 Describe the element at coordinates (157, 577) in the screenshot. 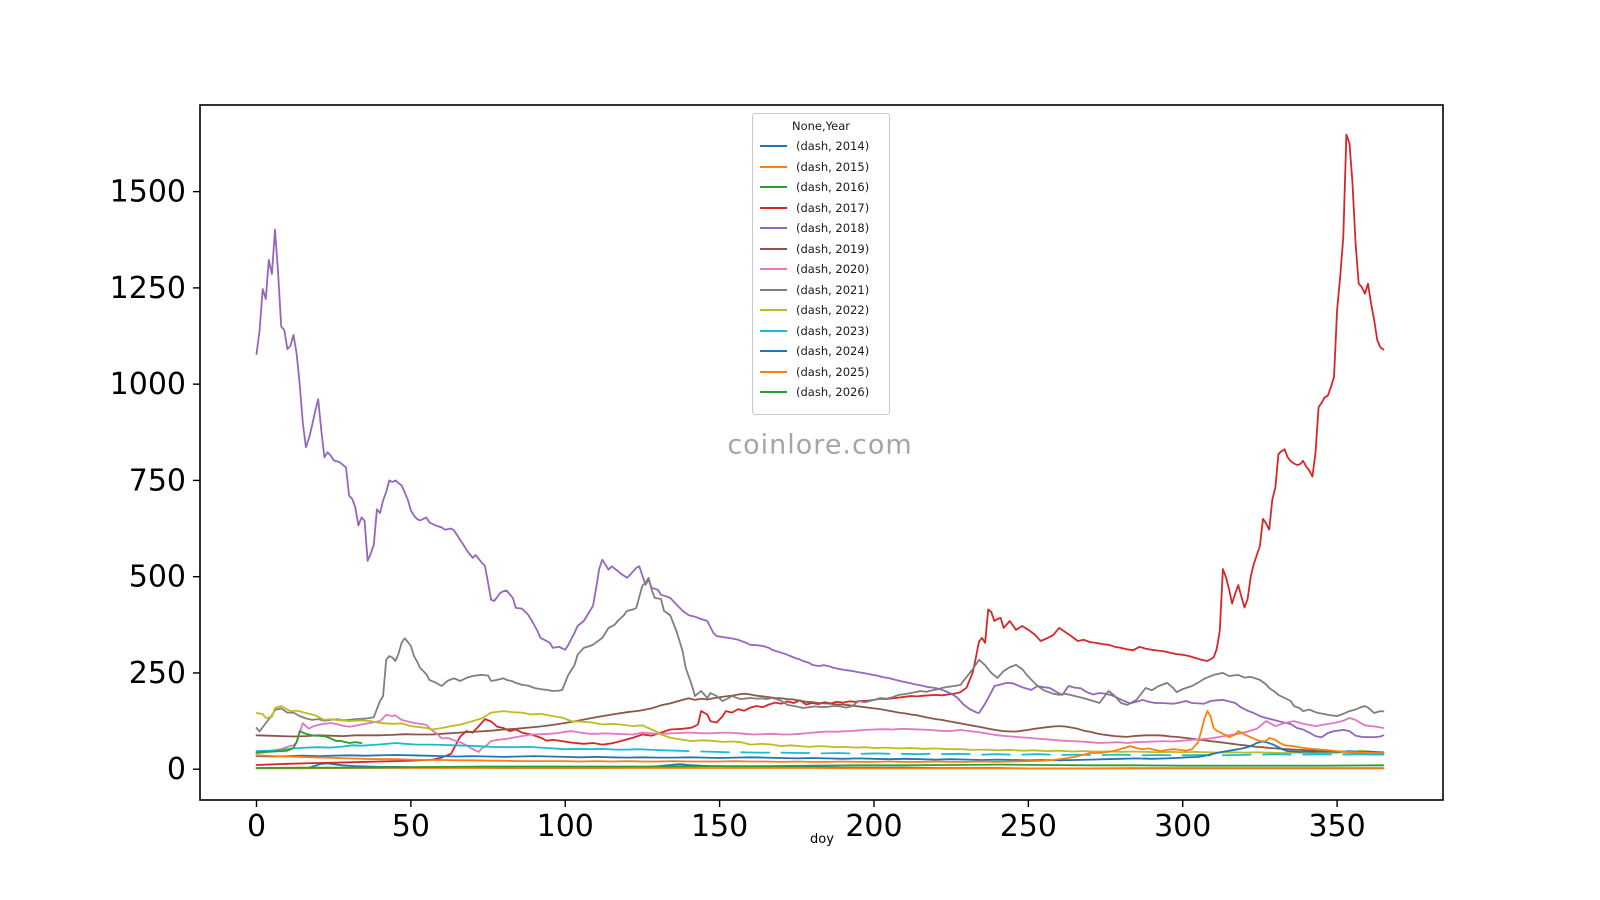

I see `y-tick-label: 500` at that location.